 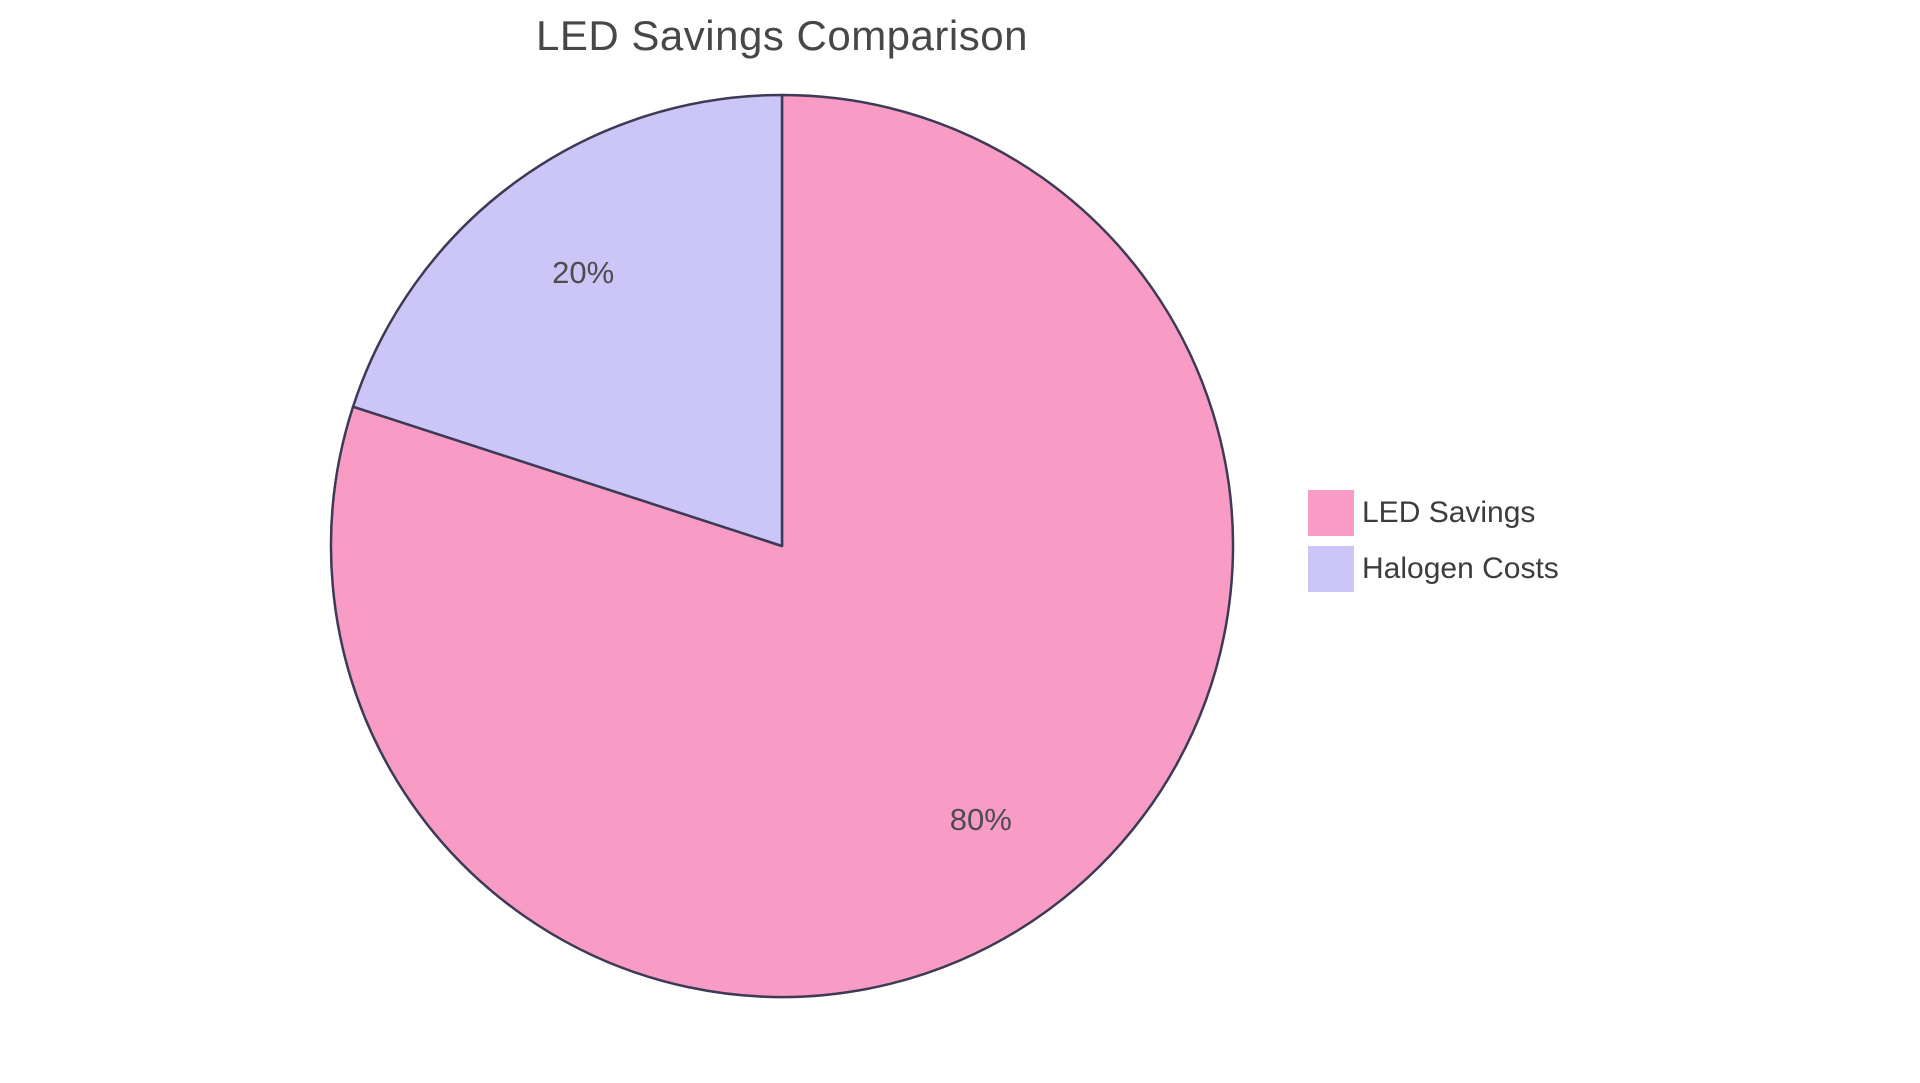 I want to click on pie-slice-halogen-costs, so click(x=567, y=320).